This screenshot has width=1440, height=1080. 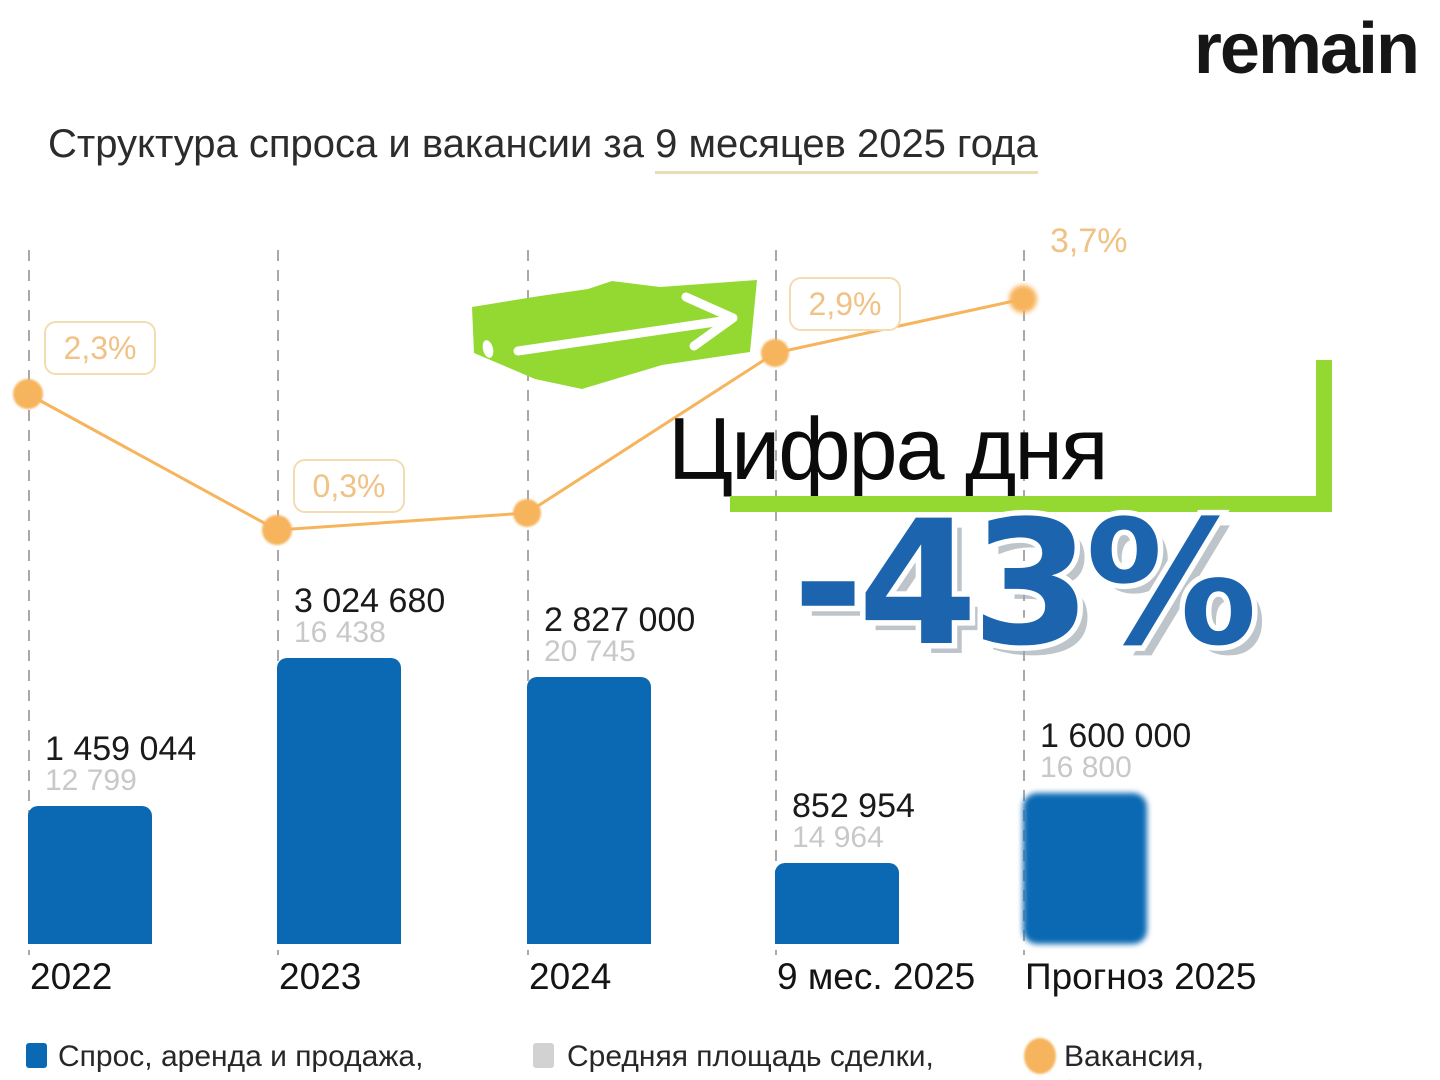 I want to click on category-label: 2024, so click(x=570, y=976).